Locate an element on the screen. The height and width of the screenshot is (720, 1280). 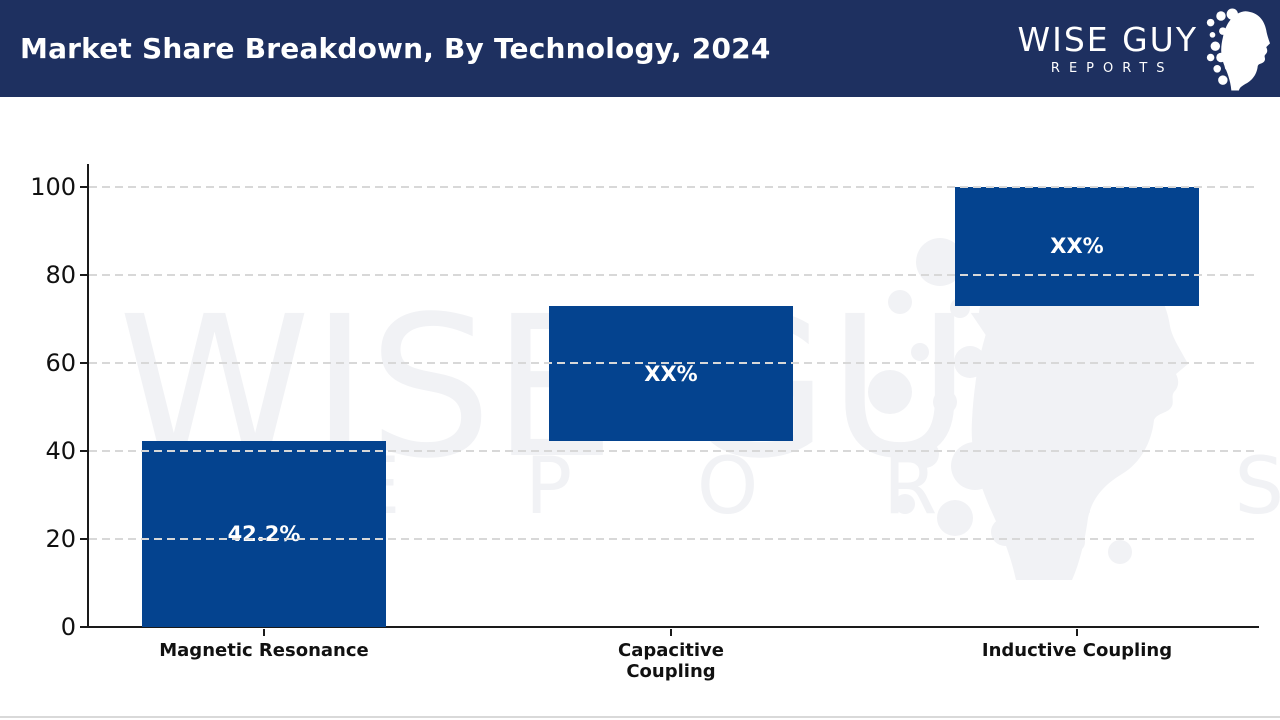
brand-subtitle: REPORTS is located at coordinates (1112, 68).